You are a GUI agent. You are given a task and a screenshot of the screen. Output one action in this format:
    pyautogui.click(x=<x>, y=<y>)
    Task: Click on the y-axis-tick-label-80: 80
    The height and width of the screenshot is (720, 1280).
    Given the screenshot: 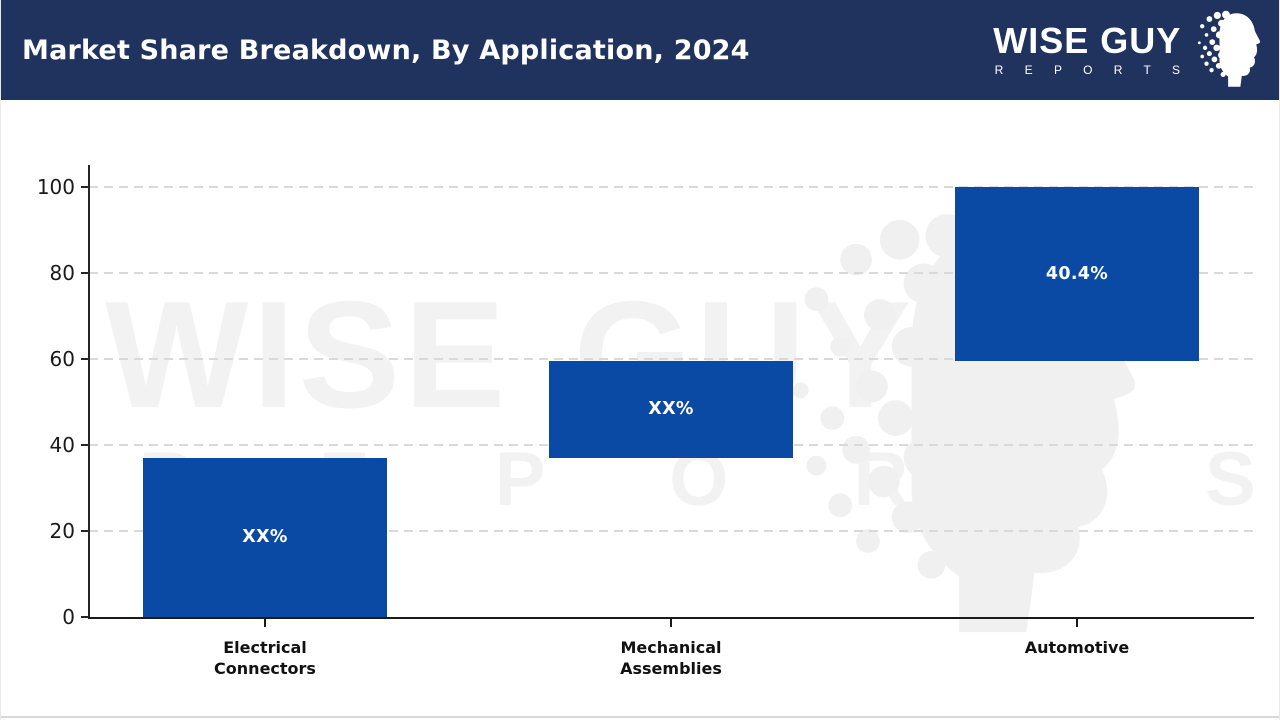 What is the action you would take?
    pyautogui.click(x=62, y=273)
    